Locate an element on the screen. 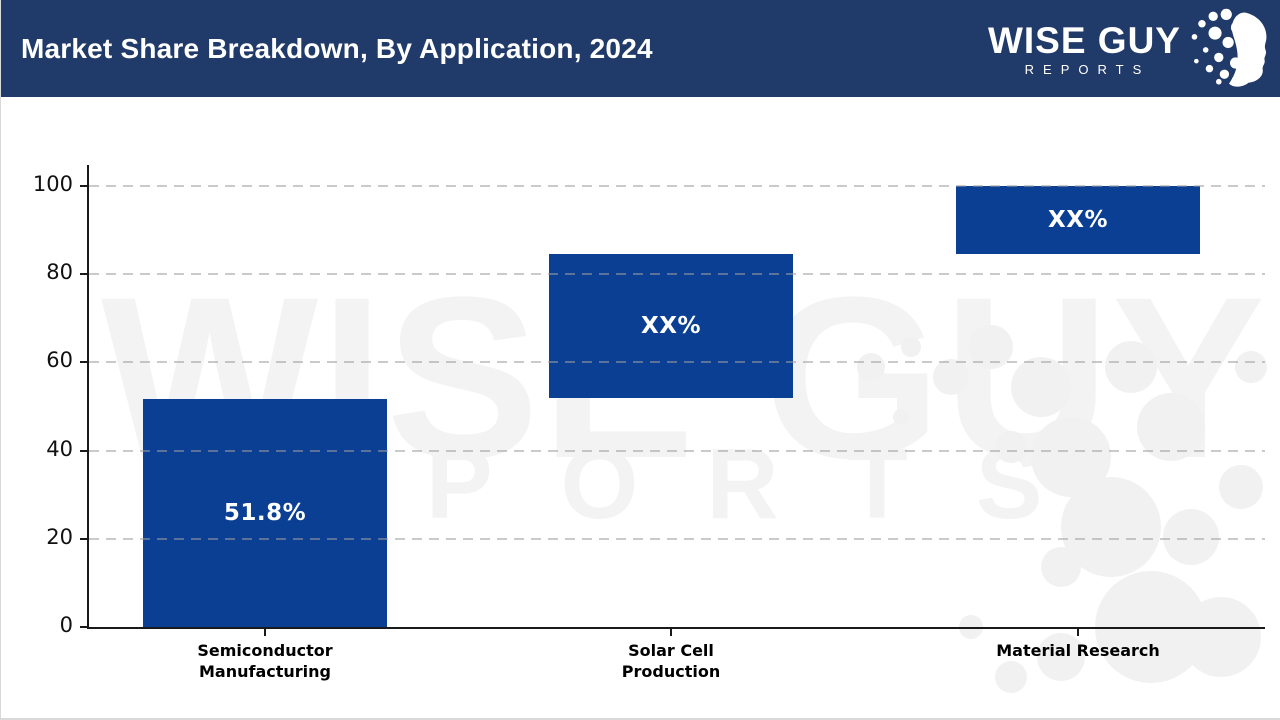  wise-guy-reports-logo: WISE GUY REPORTS is located at coordinates (1130, 48).